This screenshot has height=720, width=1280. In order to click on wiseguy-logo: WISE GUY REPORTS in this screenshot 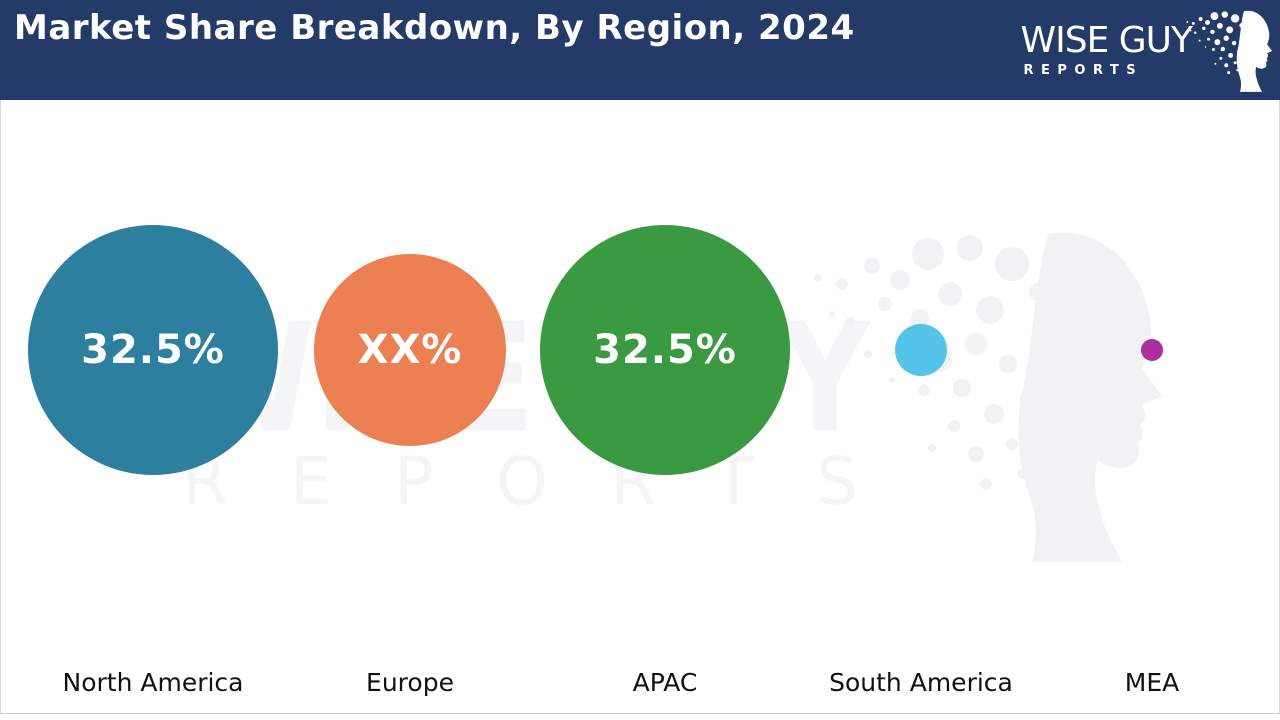, I will do `click(1148, 50)`.